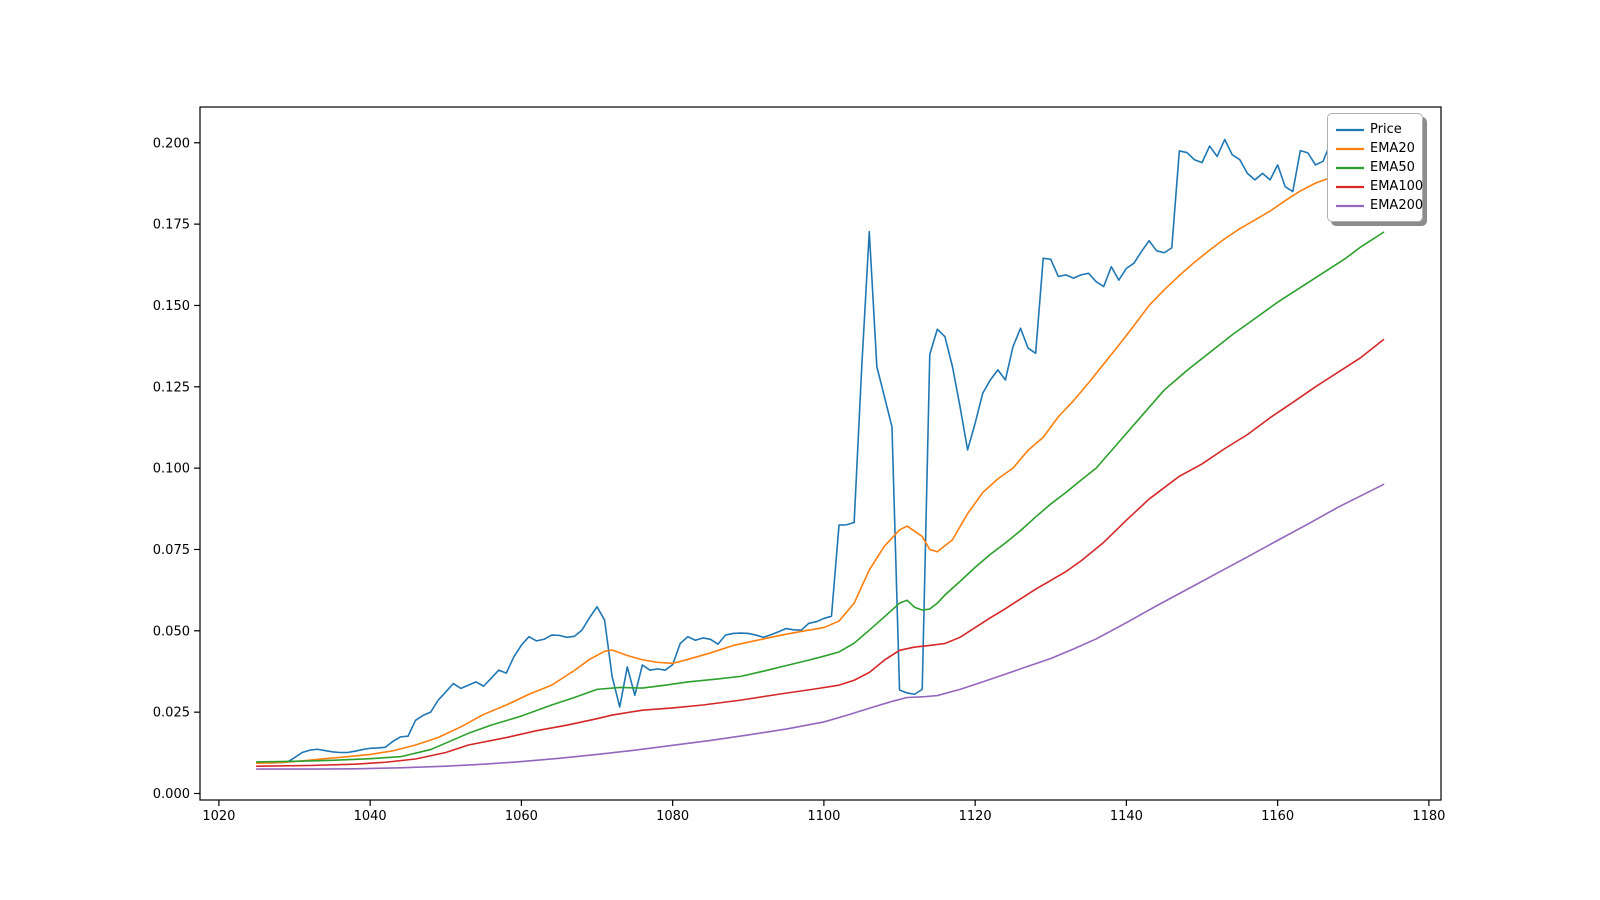 The image size is (1600, 900). I want to click on legend-item-price: Price, so click(1375, 129).